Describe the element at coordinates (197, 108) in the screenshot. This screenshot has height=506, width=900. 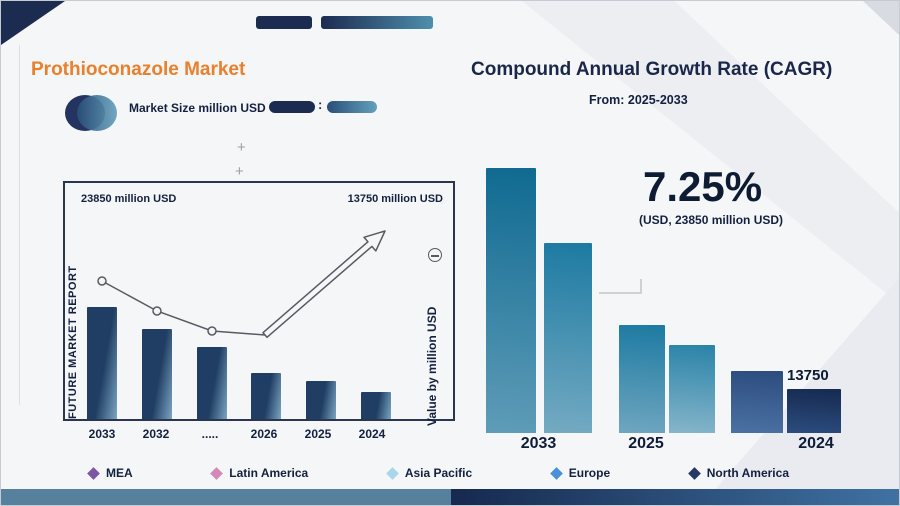
I see `logo-caption: Market Size million USD` at that location.